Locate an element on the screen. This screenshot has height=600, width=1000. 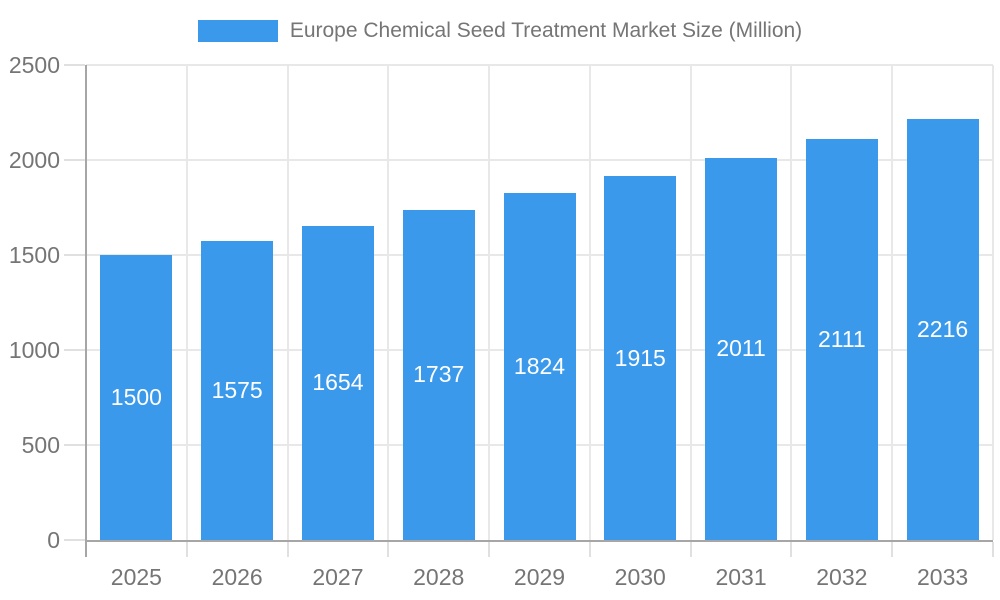
bar-value-label: 1915 is located at coordinates (640, 357).